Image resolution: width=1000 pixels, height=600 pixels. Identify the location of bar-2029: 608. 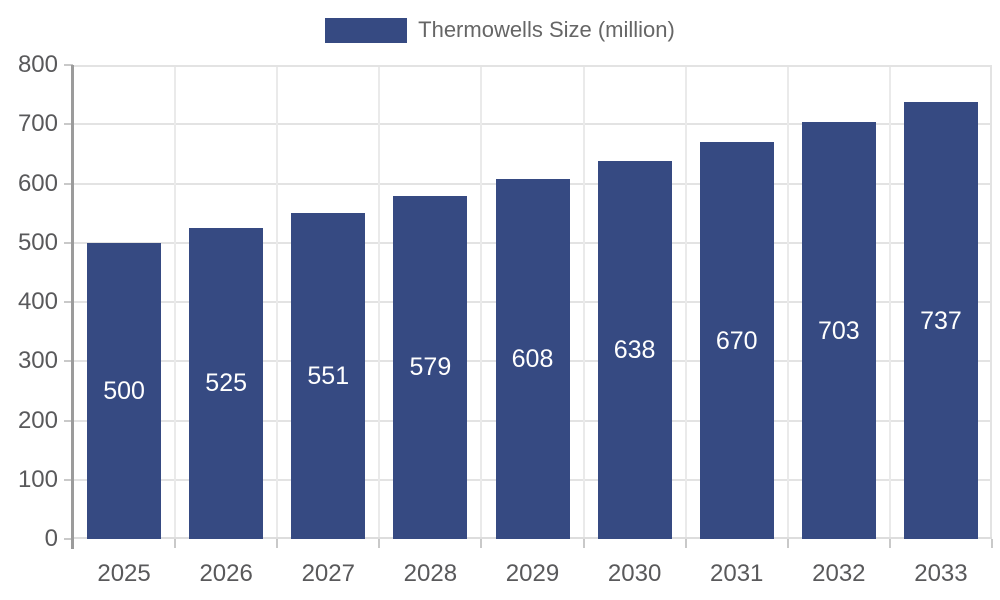
(532, 358).